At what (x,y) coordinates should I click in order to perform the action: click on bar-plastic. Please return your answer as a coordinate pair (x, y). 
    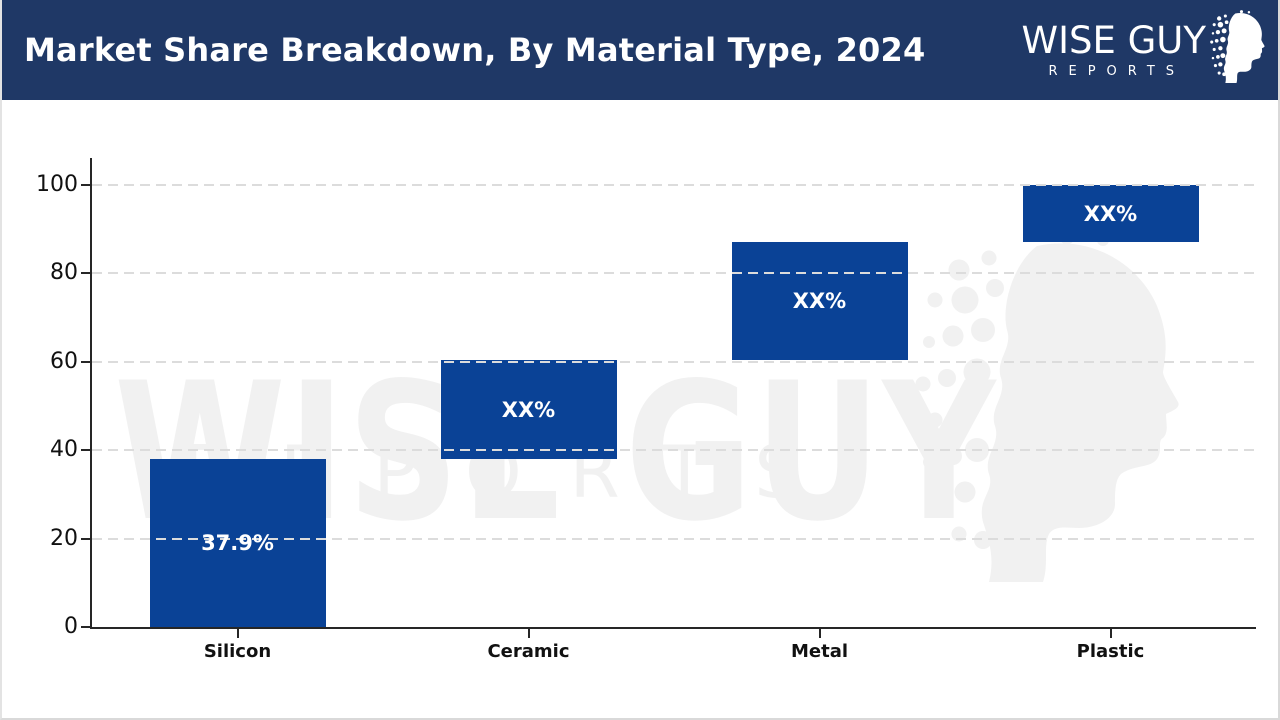
    Looking at the image, I should click on (1110, 214).